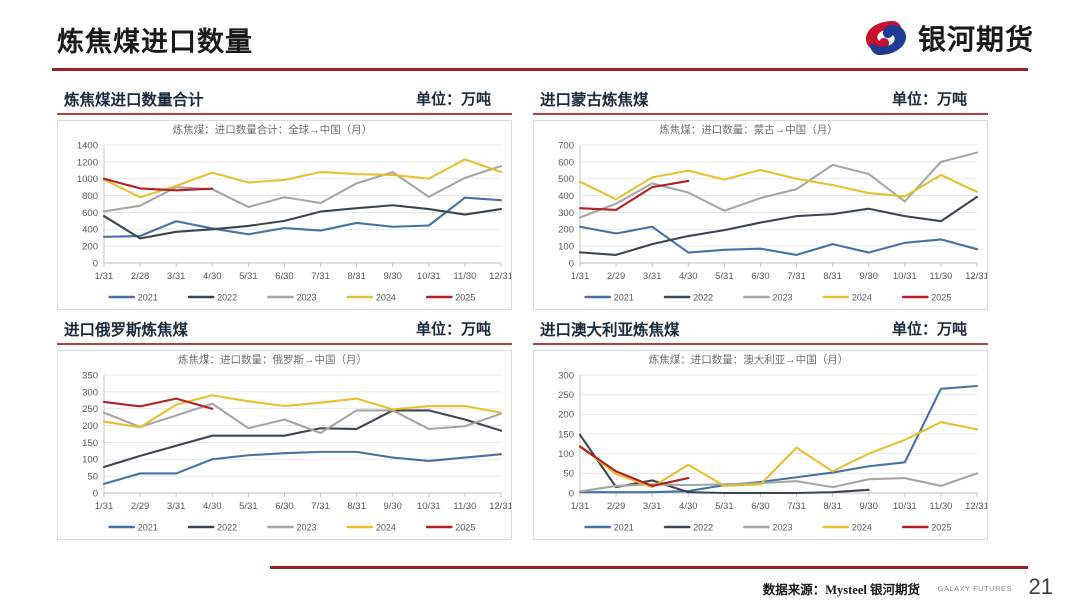 Image resolution: width=1080 pixels, height=608 pixels. Describe the element at coordinates (95, 263) in the screenshot. I see `svg-text: 0` at that location.